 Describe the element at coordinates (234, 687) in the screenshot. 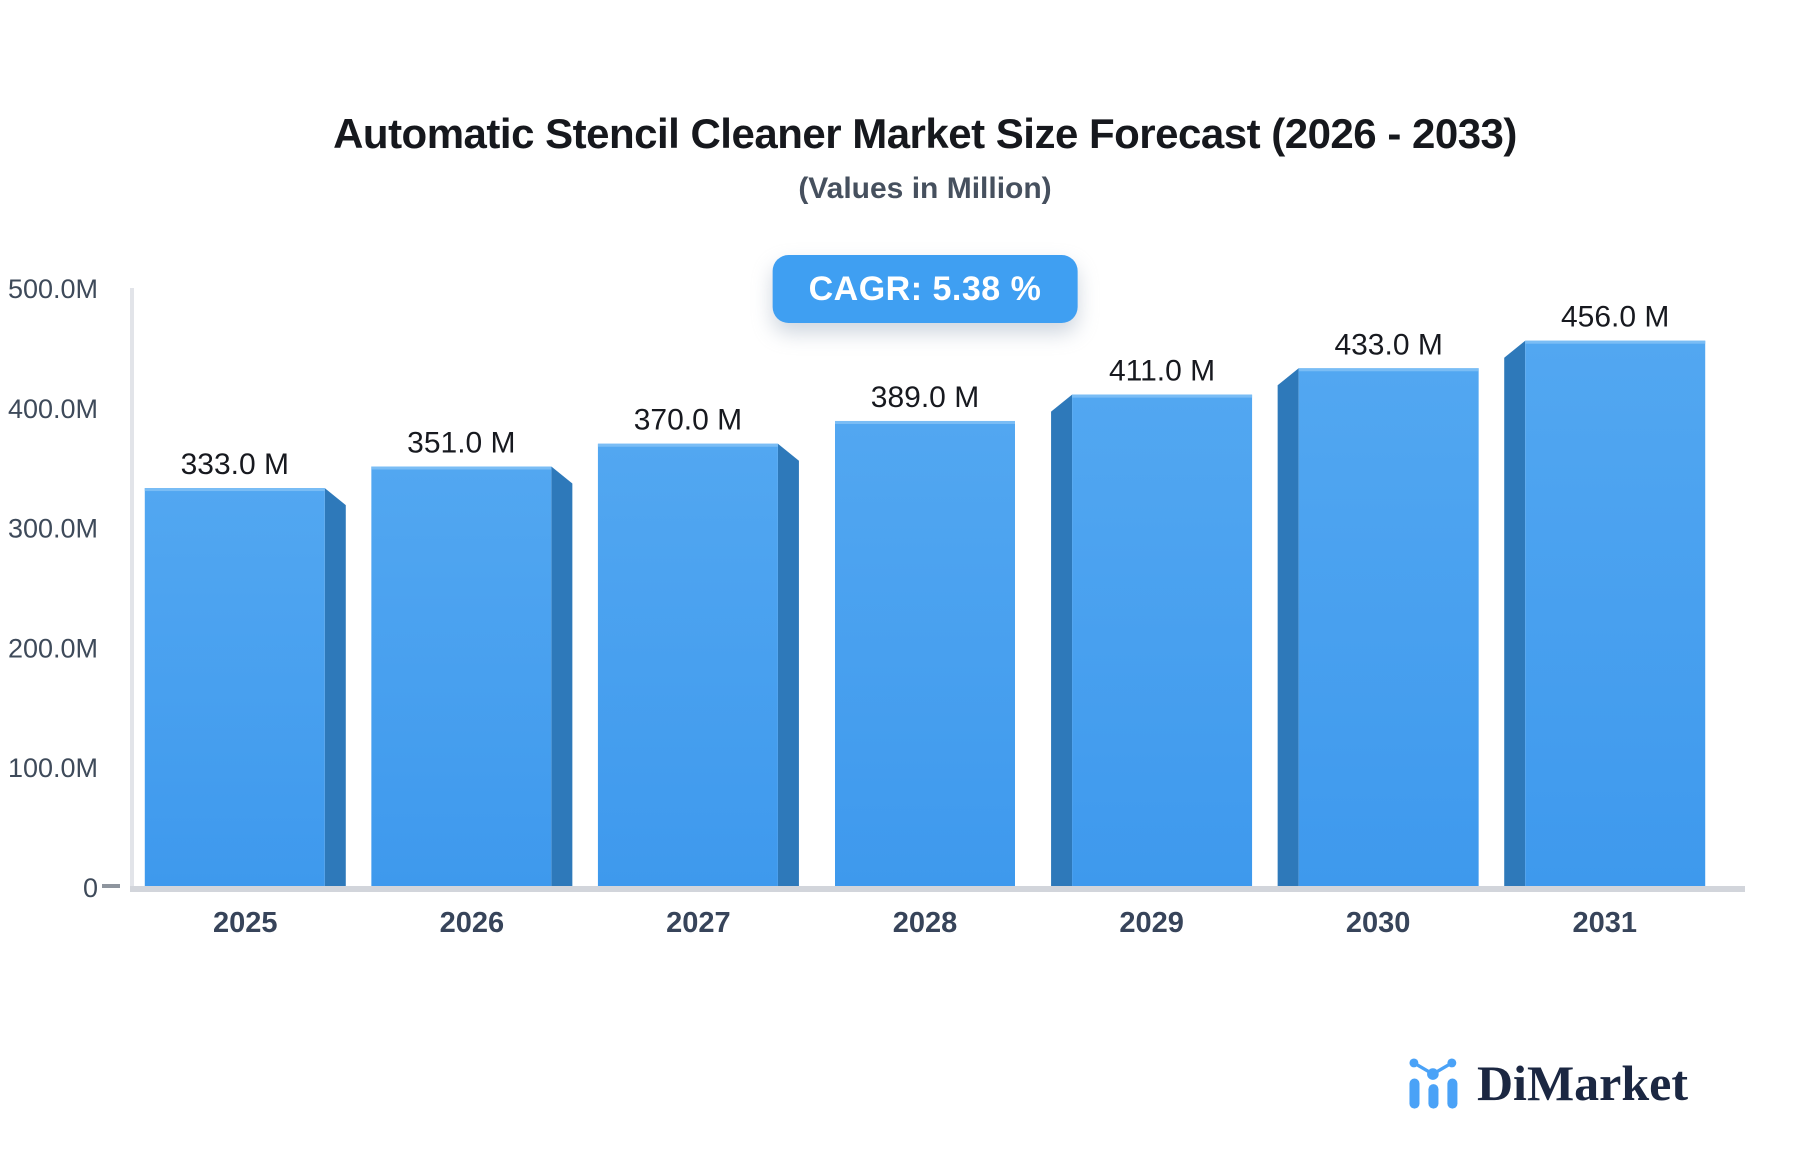

I see `bar-2025` at that location.